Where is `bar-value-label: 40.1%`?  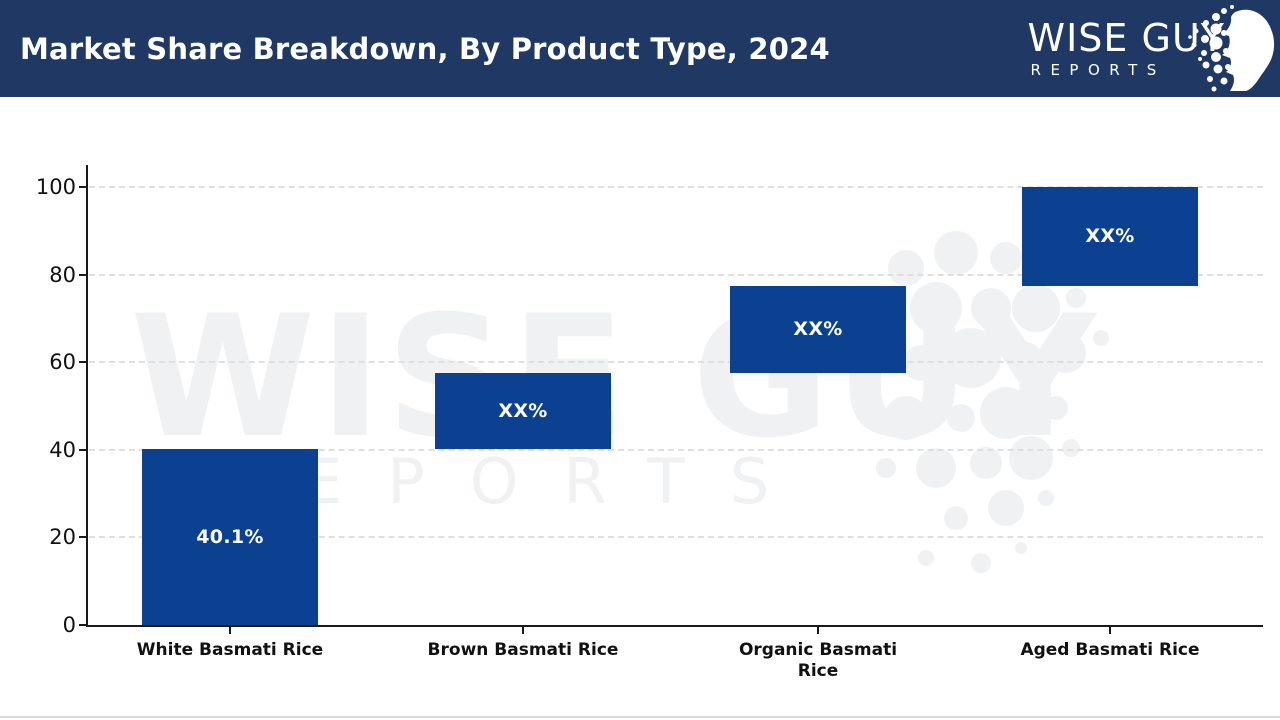
bar-value-label: 40.1% is located at coordinates (230, 537).